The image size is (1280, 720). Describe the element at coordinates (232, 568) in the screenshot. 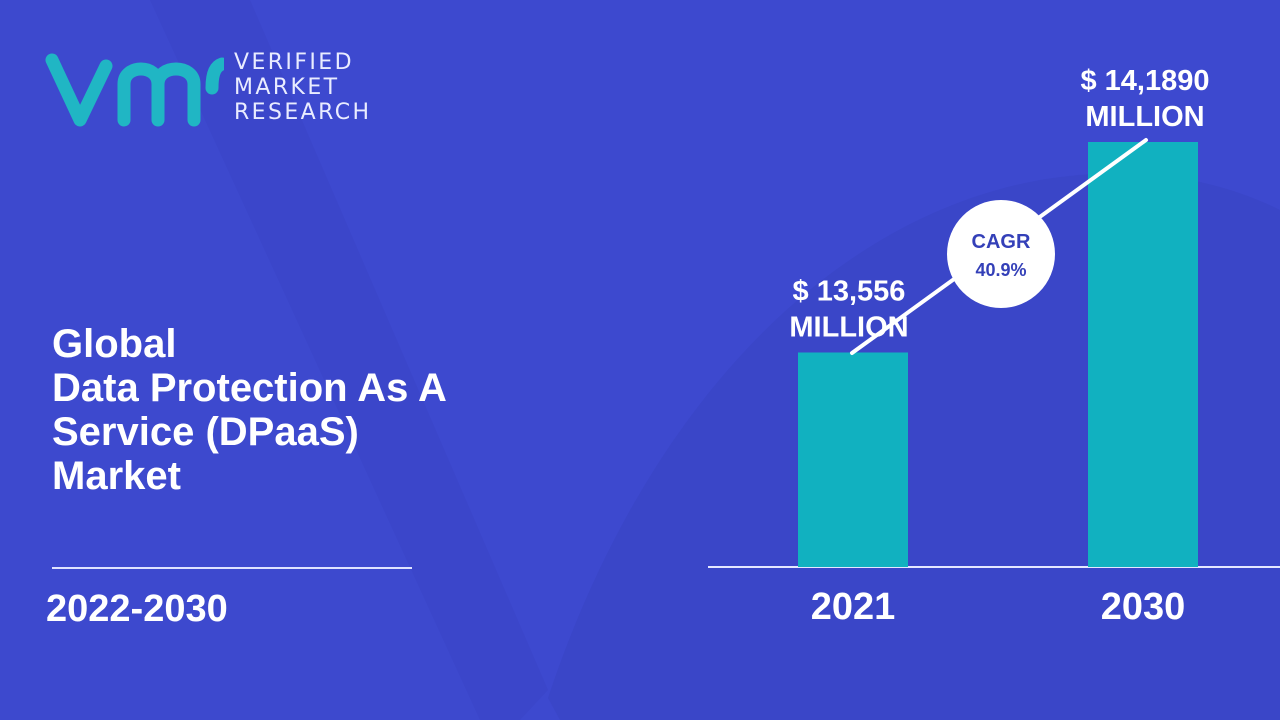

I see `title-divider` at that location.